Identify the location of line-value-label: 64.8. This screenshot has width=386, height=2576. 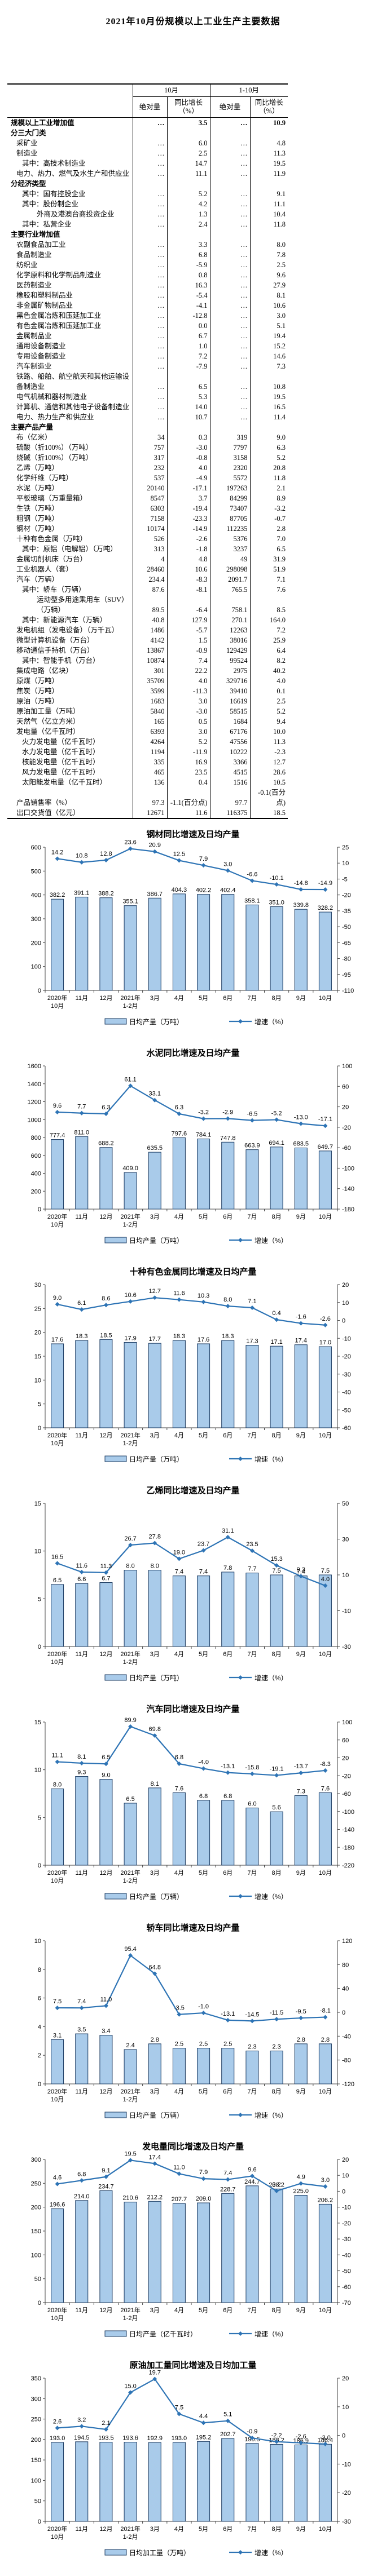
(155, 1967).